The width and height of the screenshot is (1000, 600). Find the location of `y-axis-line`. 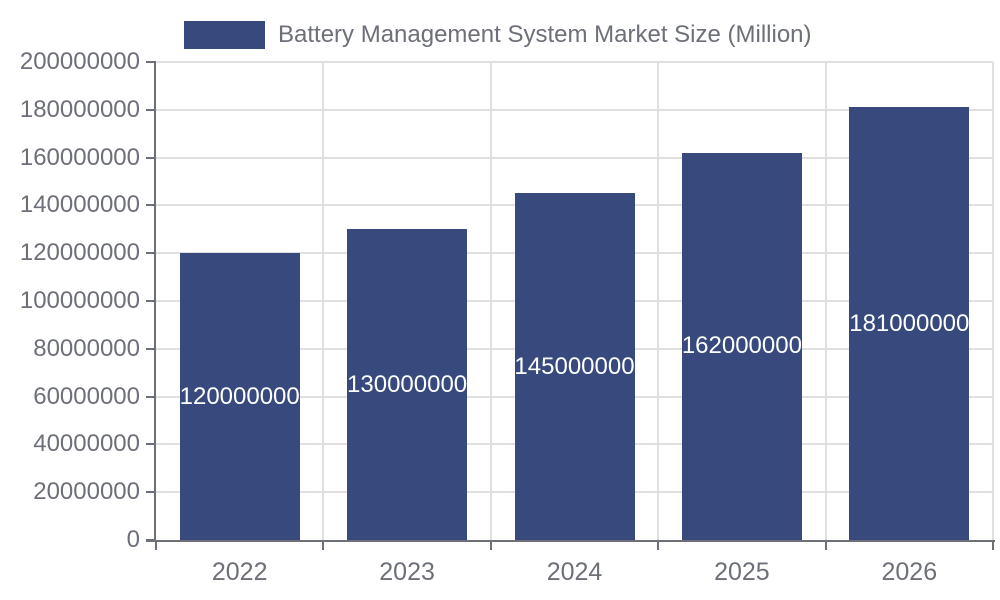

y-axis-line is located at coordinates (155, 302).